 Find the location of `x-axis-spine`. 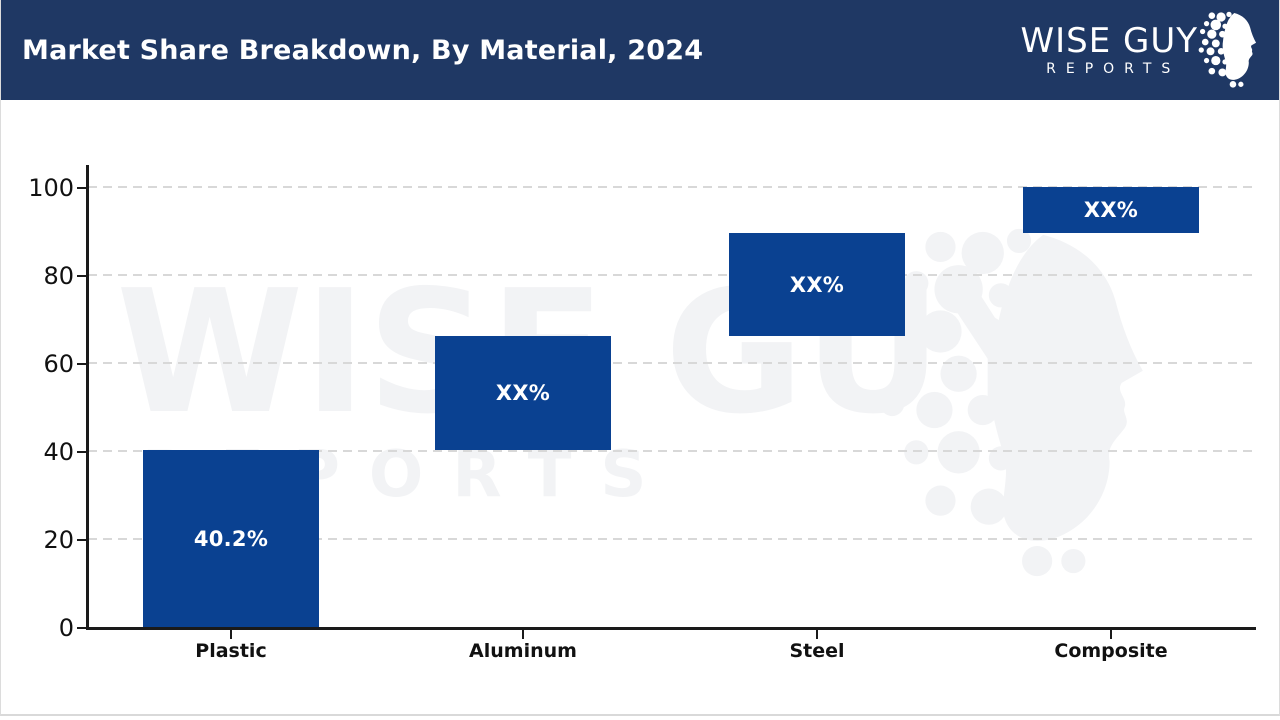

x-axis-spine is located at coordinates (671, 628).